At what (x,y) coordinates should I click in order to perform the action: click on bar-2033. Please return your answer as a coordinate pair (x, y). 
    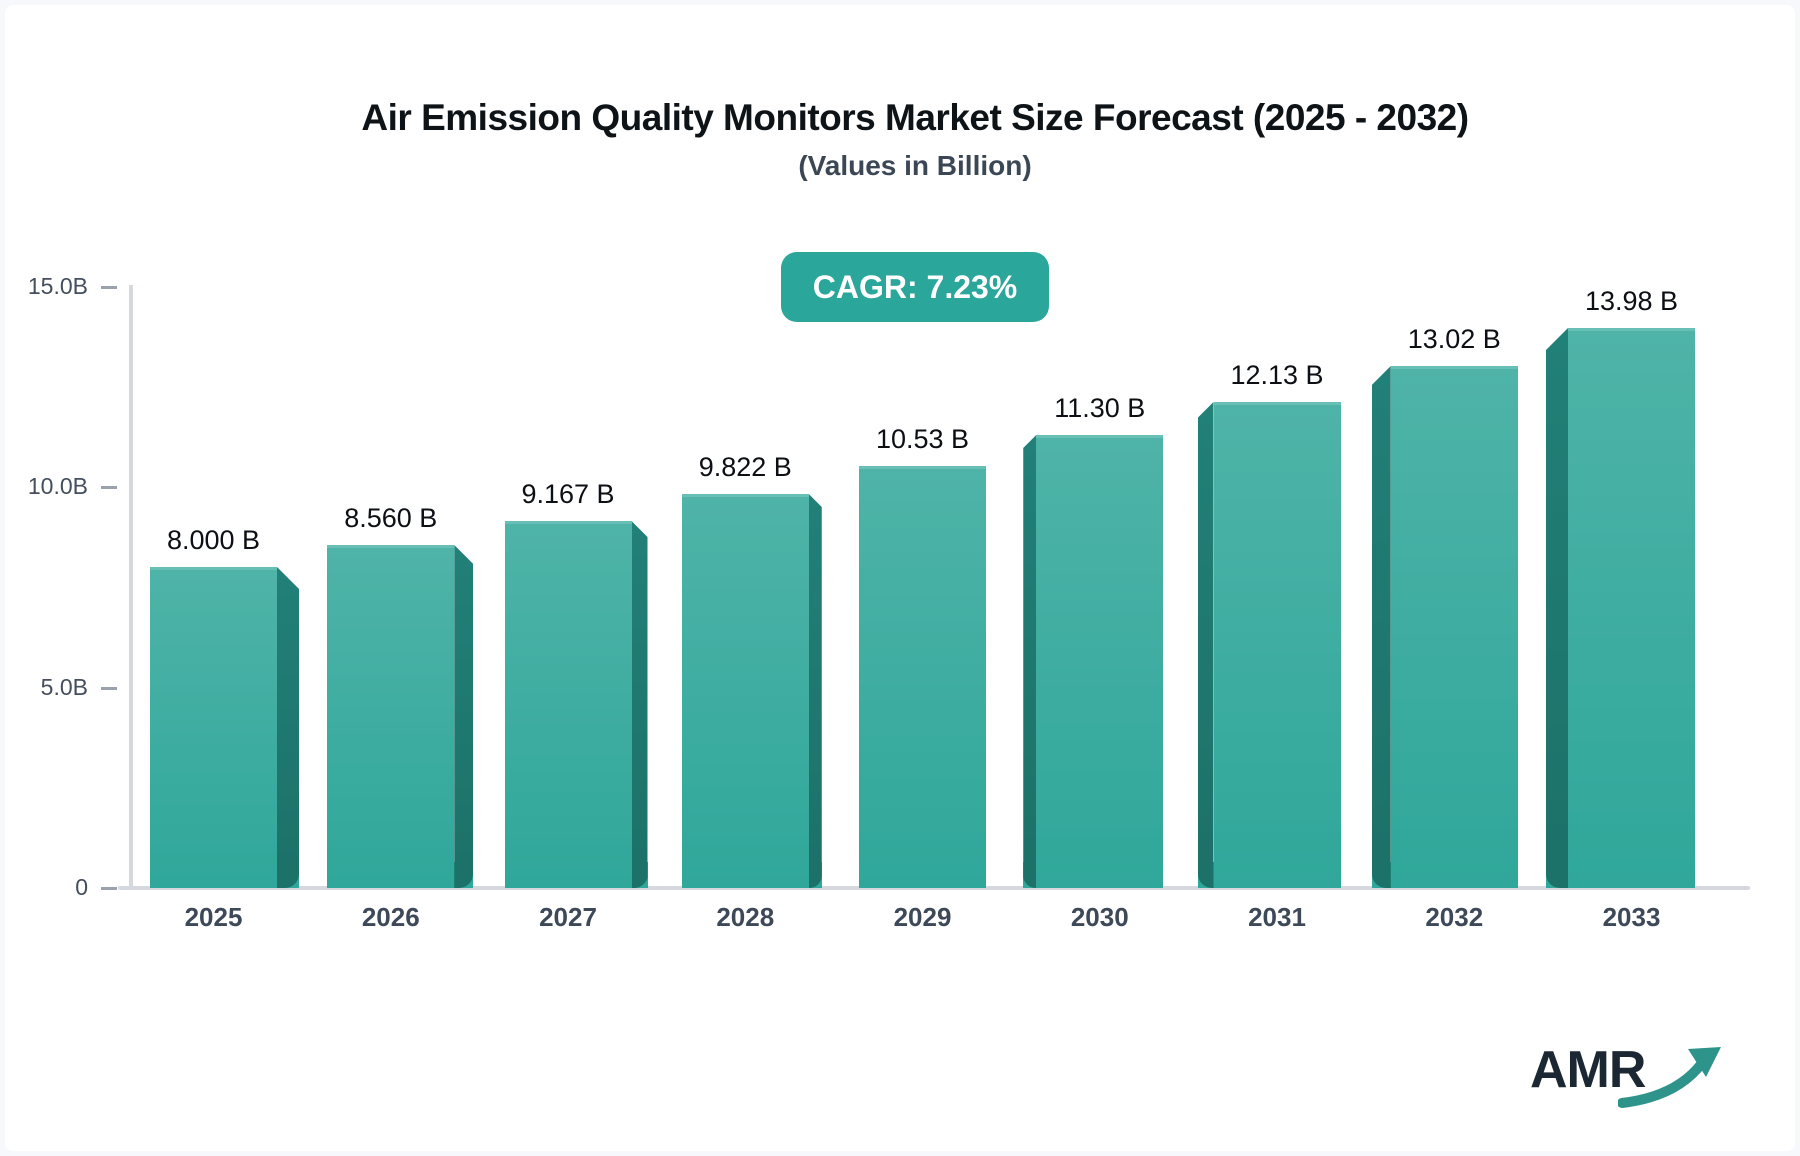
    Looking at the image, I should click on (1620, 608).